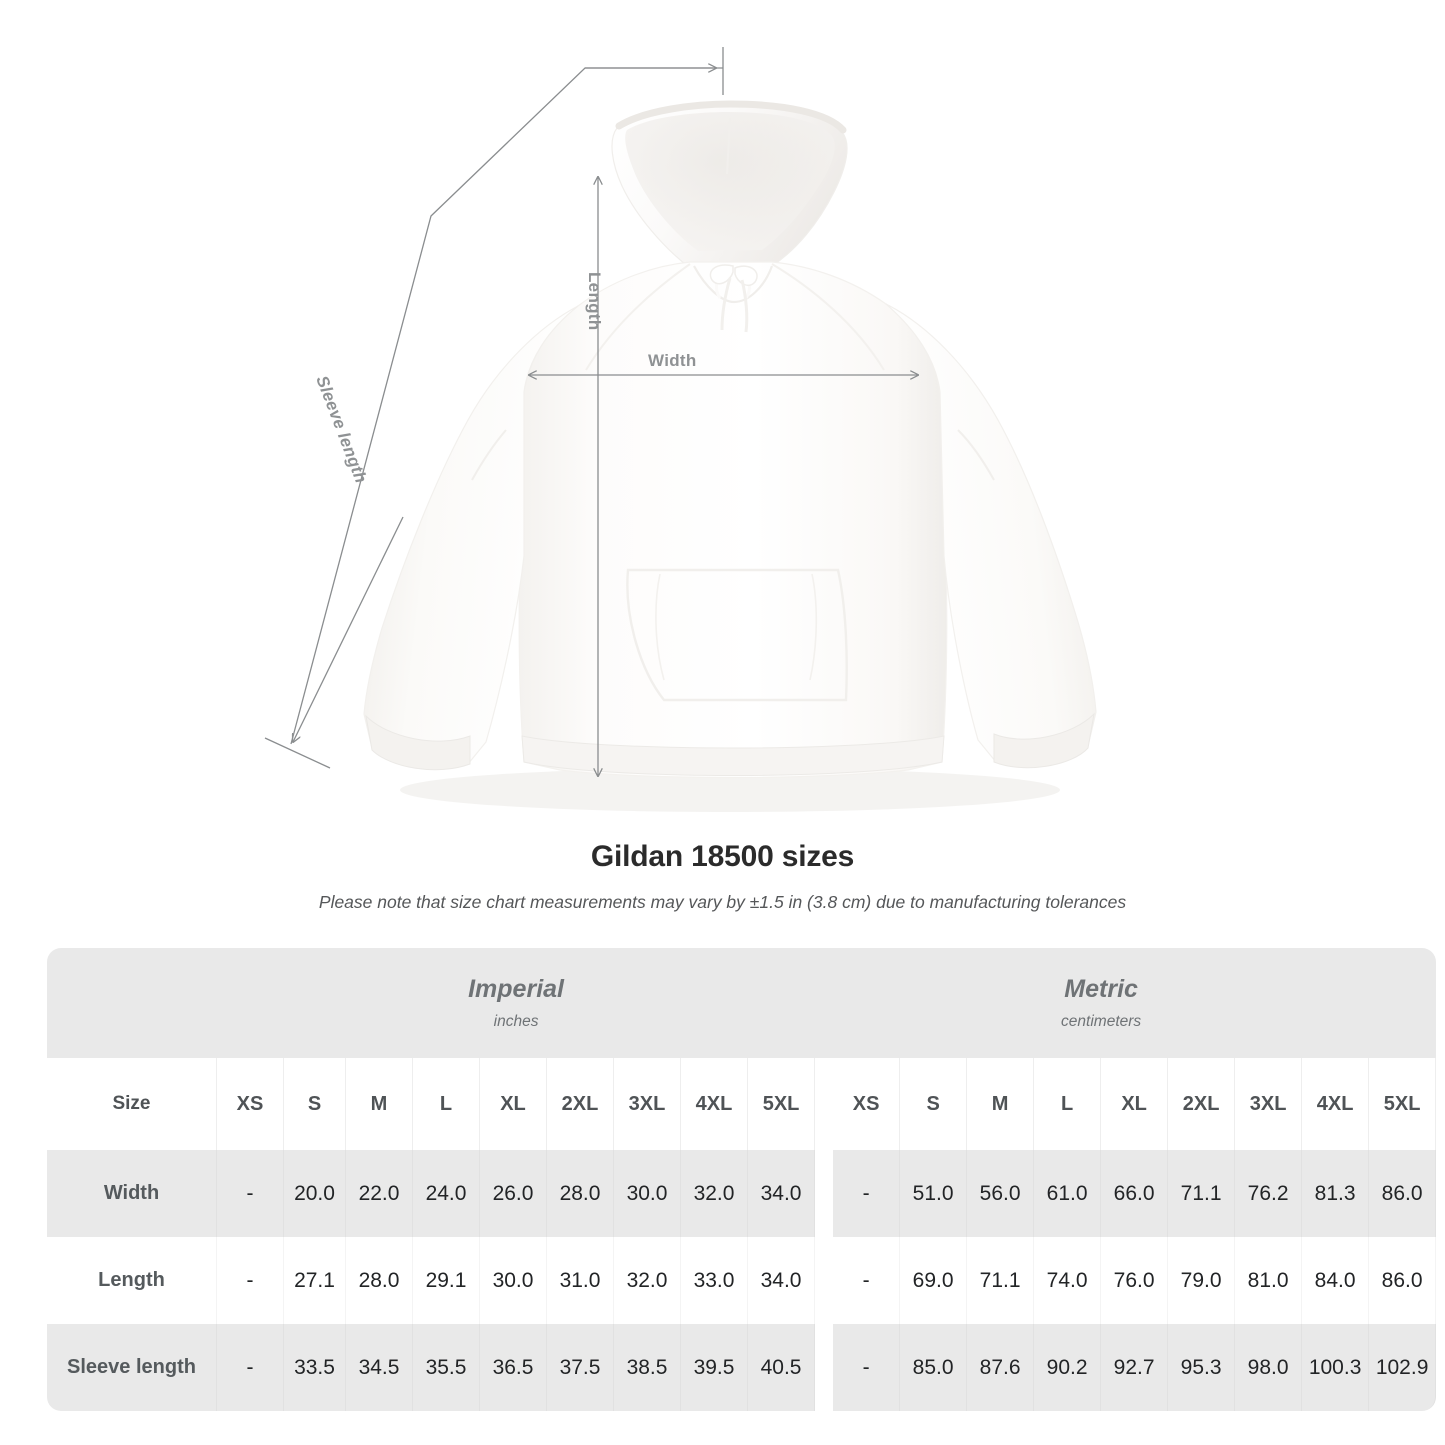 The image size is (1445, 1445). What do you see at coordinates (1403, 1104) in the screenshot?
I see `col-header-metric-5xl: 5XL` at bounding box center [1403, 1104].